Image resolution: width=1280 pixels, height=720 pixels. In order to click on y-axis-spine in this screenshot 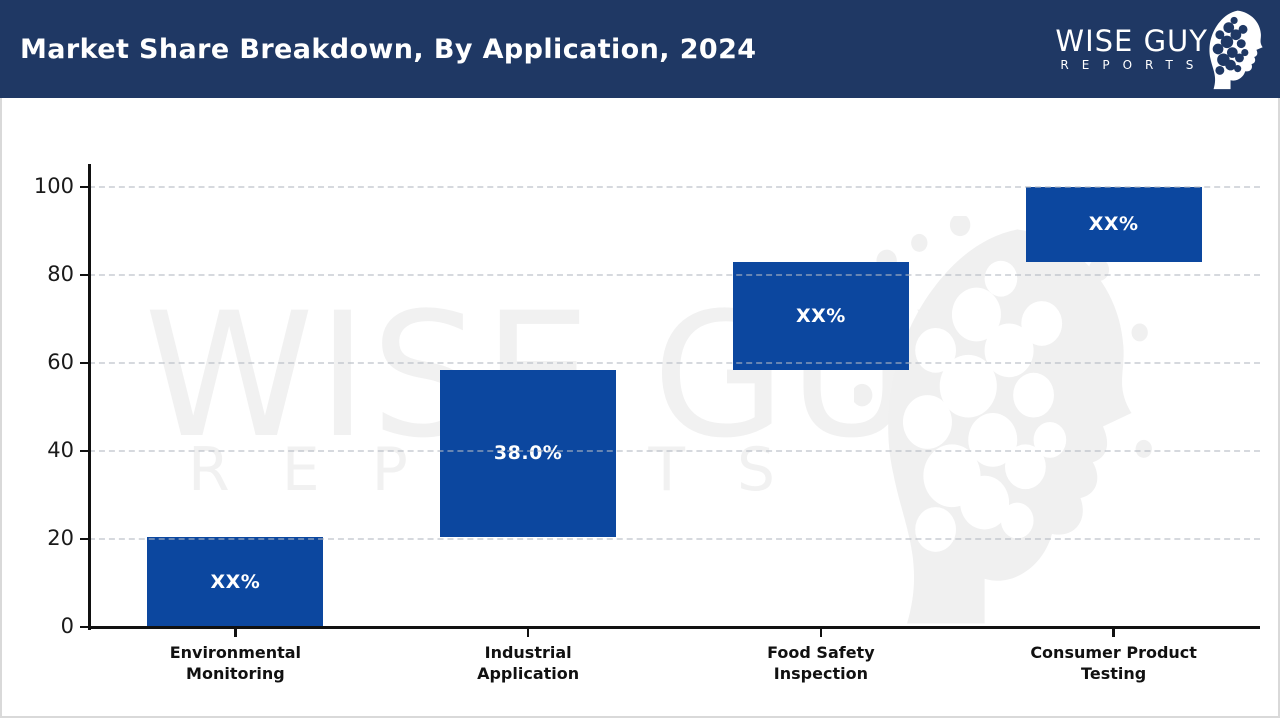, I will do `click(89, 397)`.